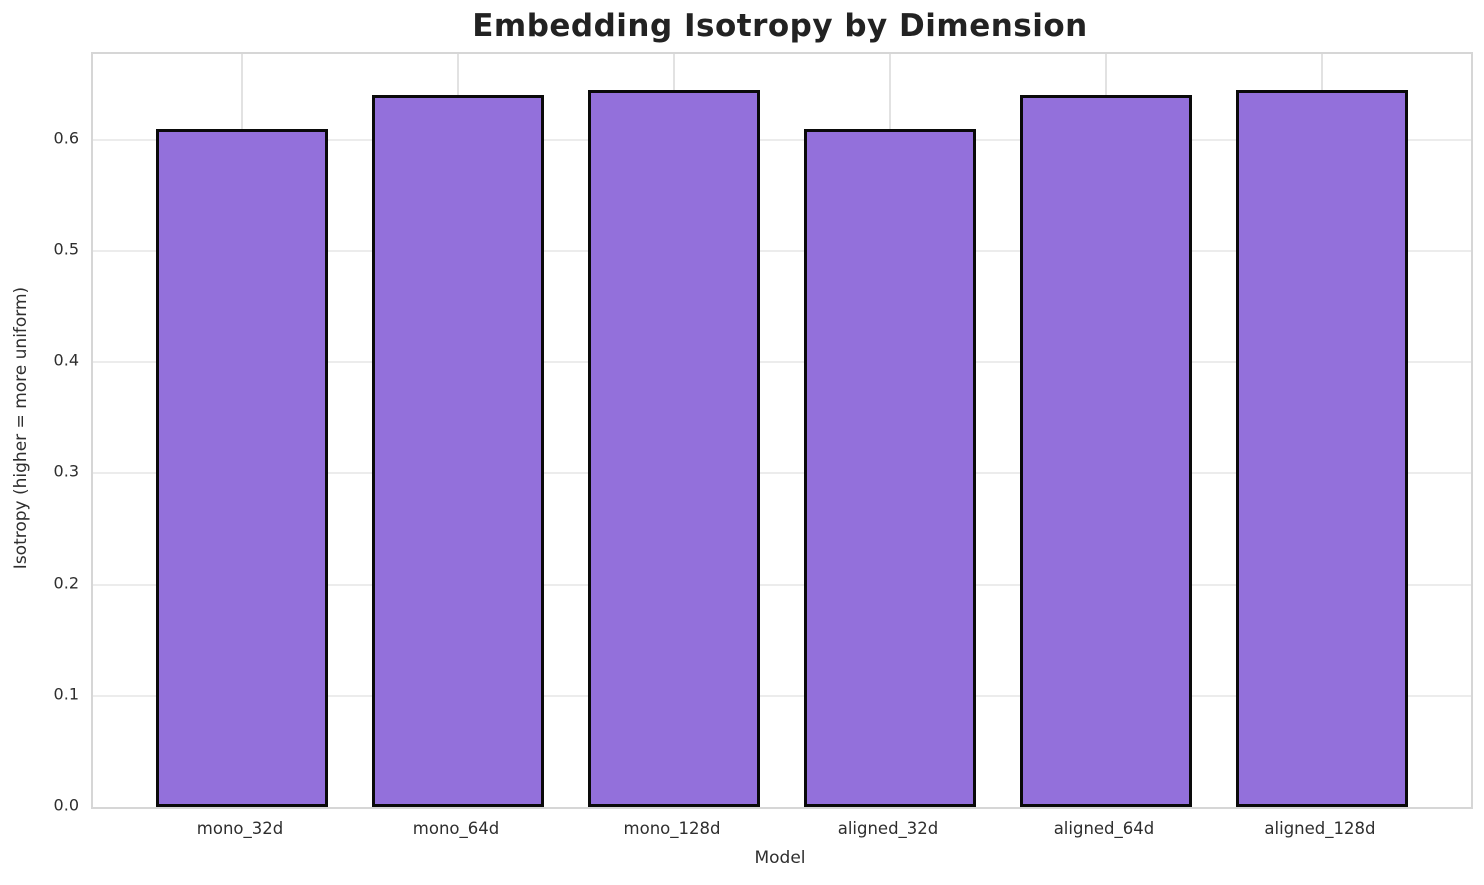 This screenshot has height=885, width=1484. Describe the element at coordinates (780, 858) in the screenshot. I see `x-axis-label: Model` at that location.